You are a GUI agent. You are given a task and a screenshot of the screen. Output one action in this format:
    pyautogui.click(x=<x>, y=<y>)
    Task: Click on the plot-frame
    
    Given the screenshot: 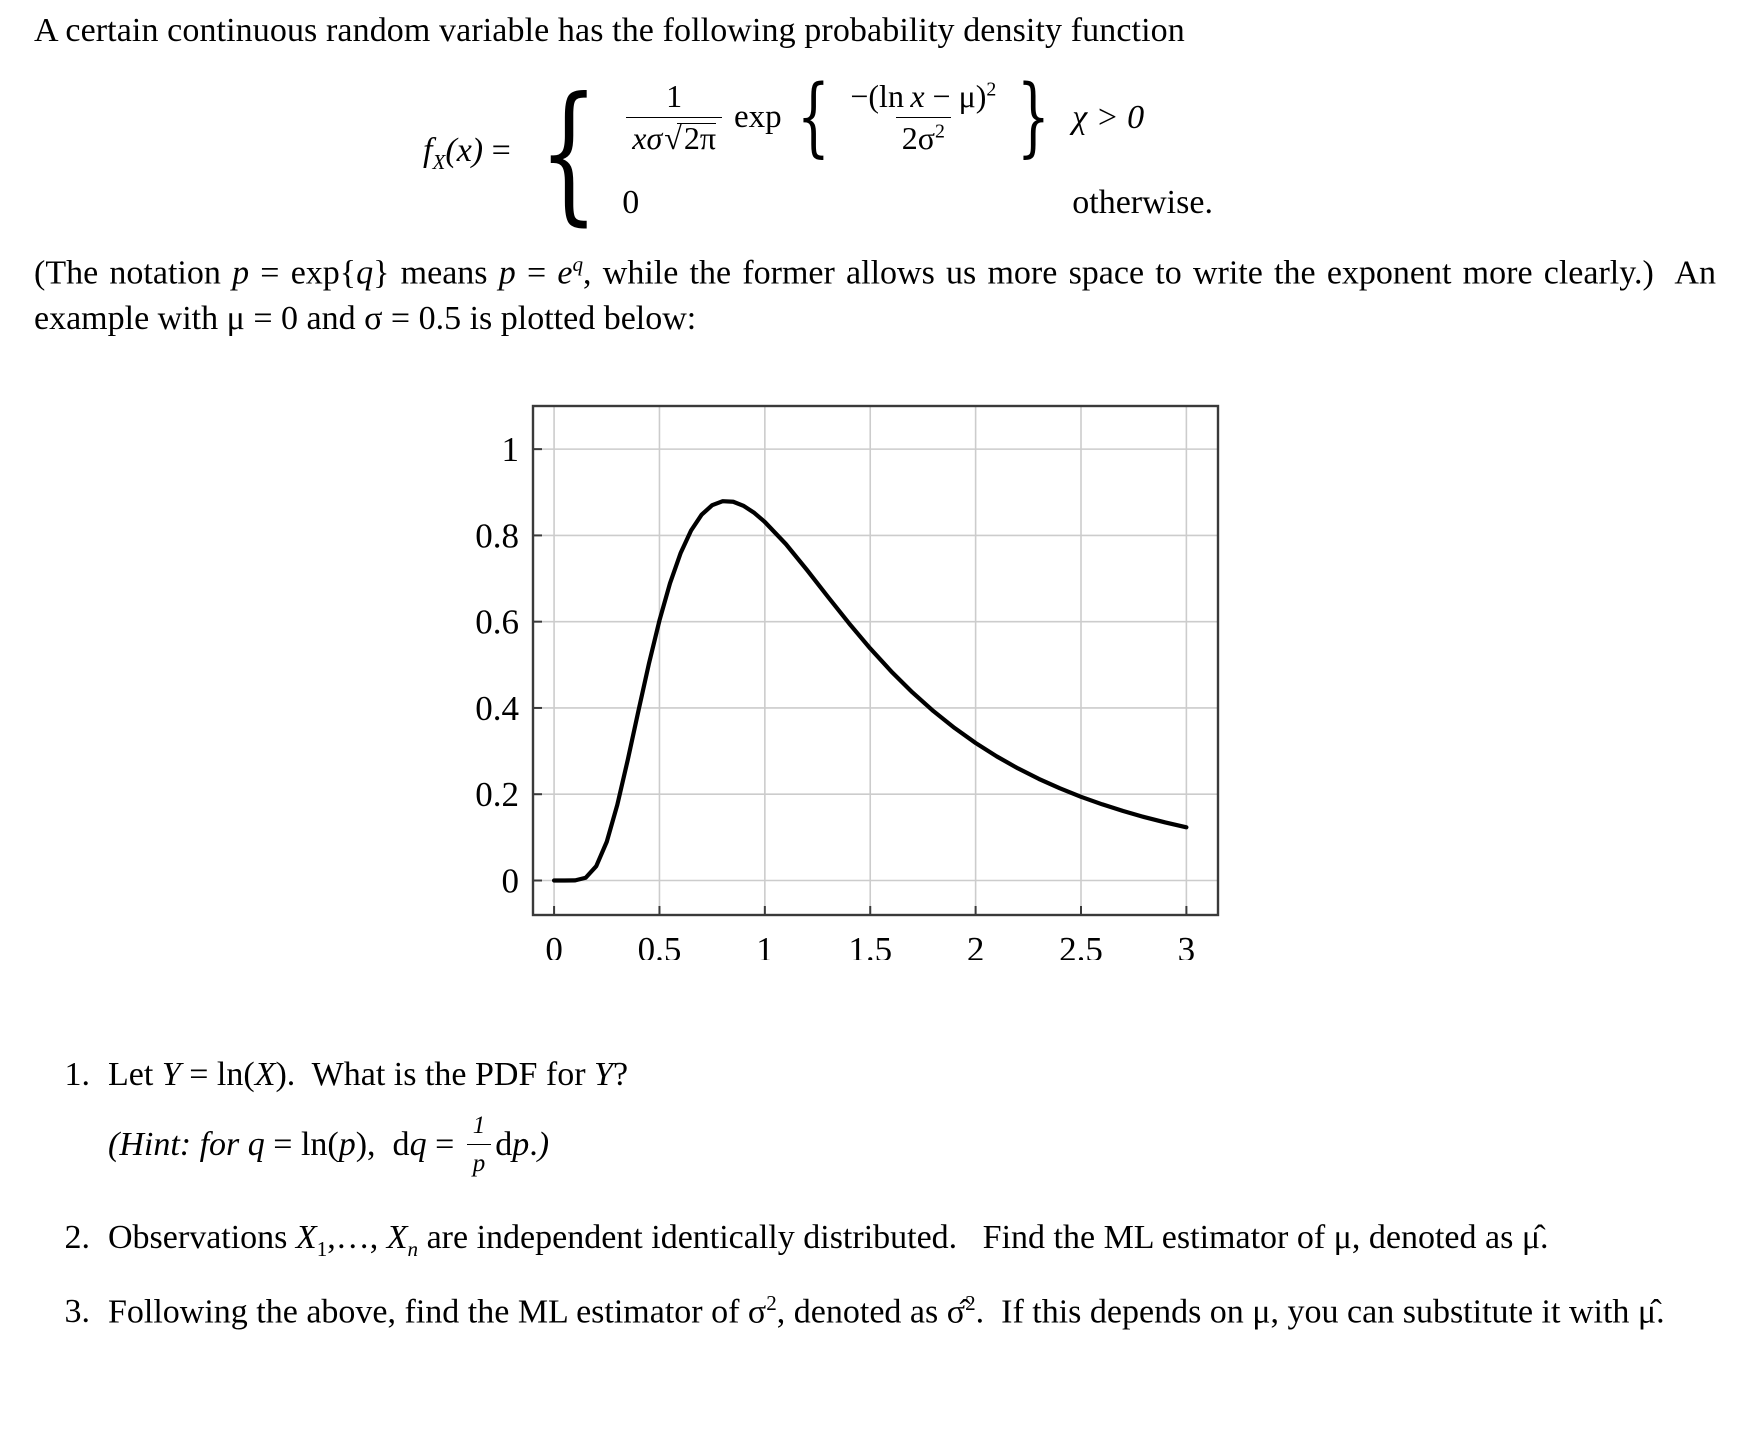 What is the action you would take?
    pyautogui.click(x=875, y=660)
    